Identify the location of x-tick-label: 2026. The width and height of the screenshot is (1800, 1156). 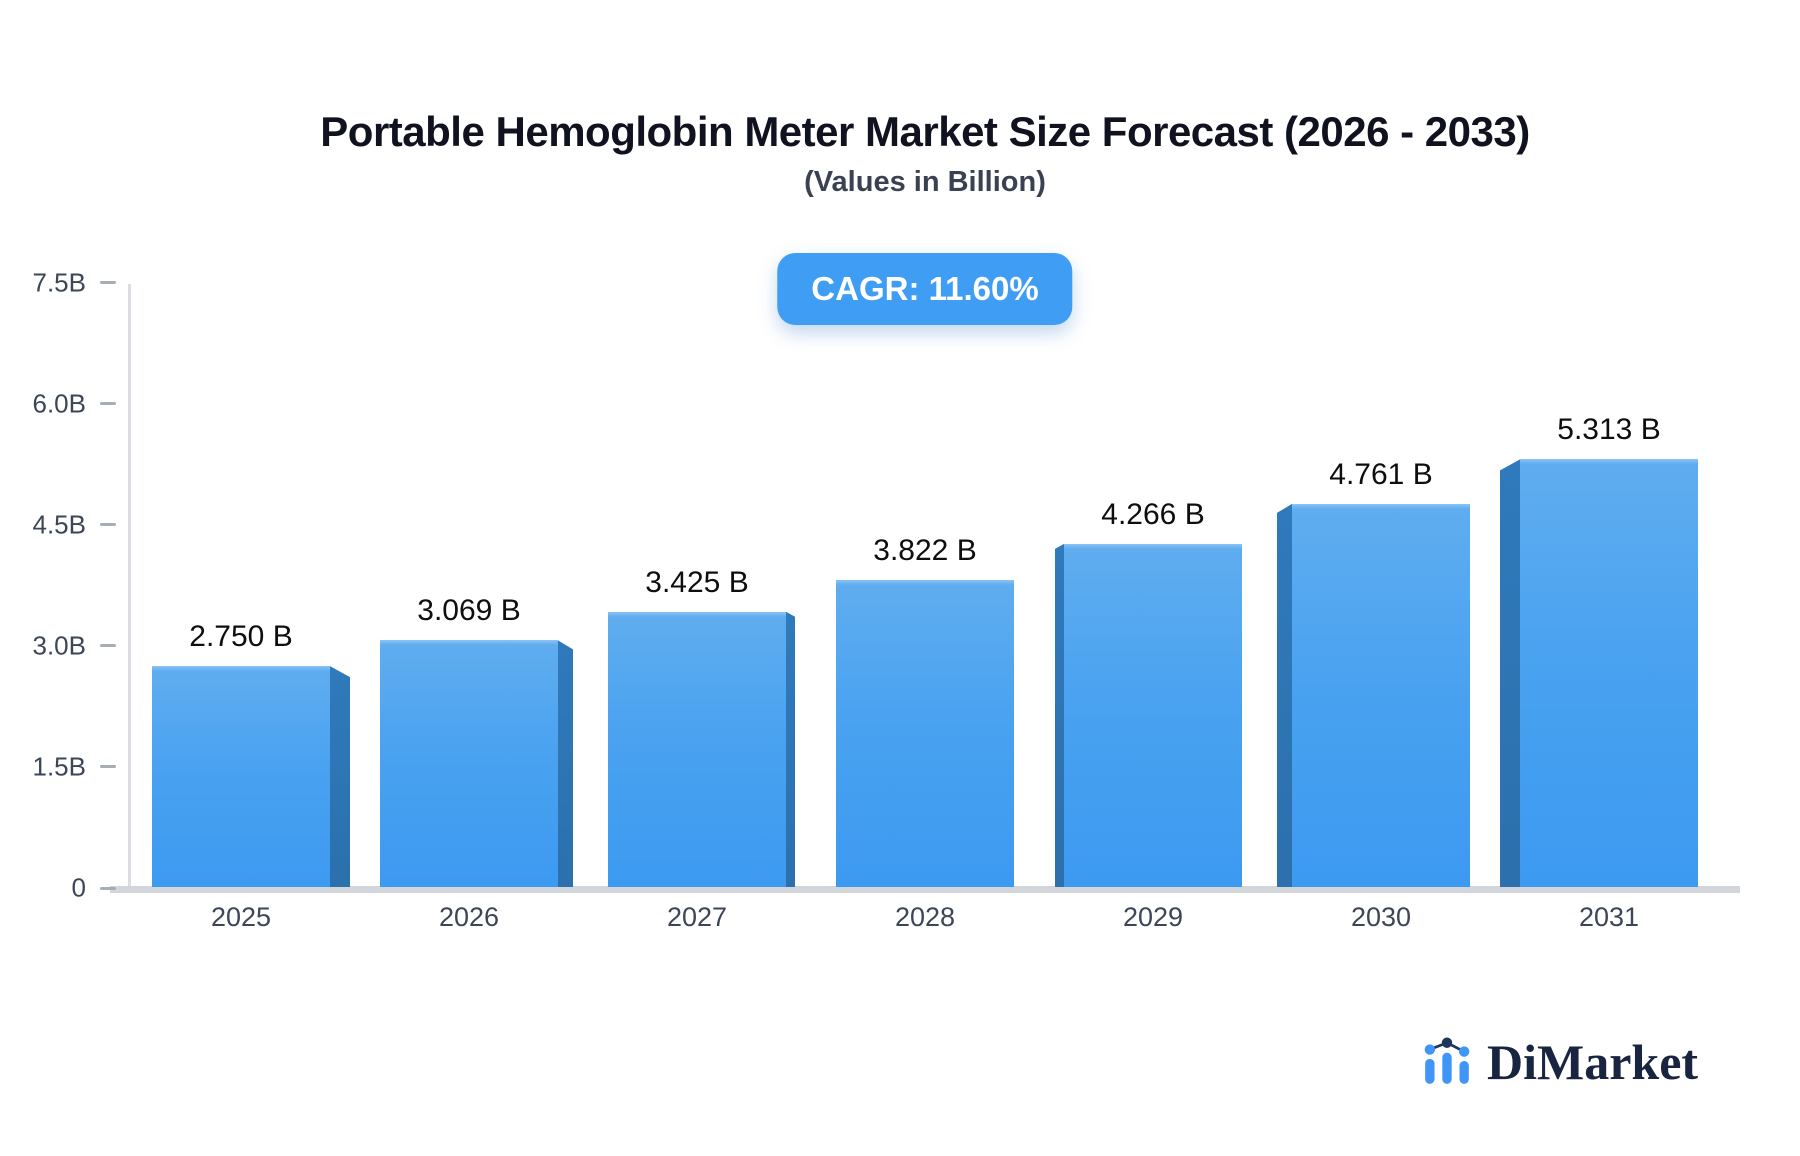
(469, 917).